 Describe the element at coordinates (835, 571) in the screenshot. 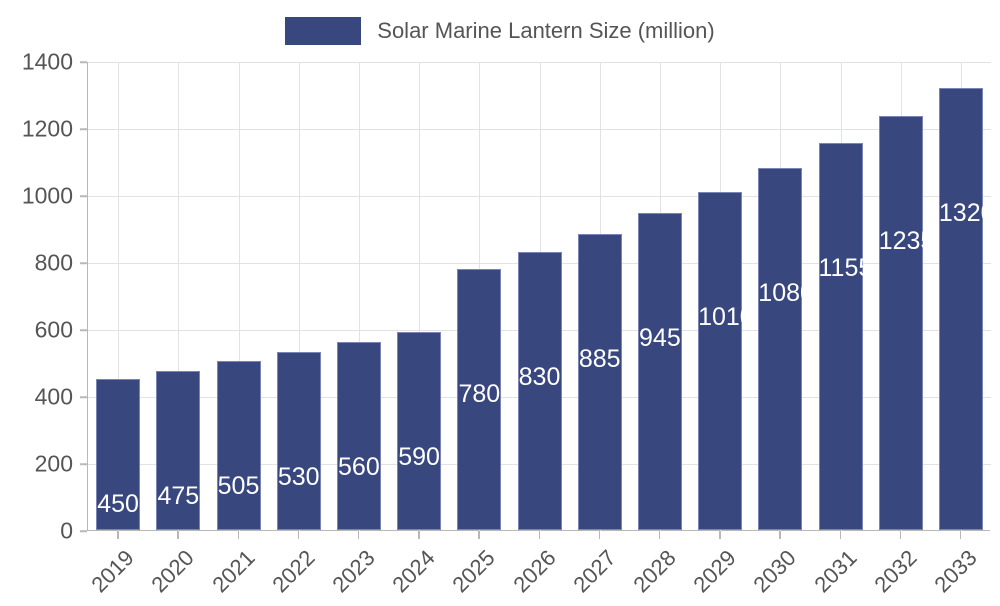

I see `x-axis-tick-label: 2031` at that location.